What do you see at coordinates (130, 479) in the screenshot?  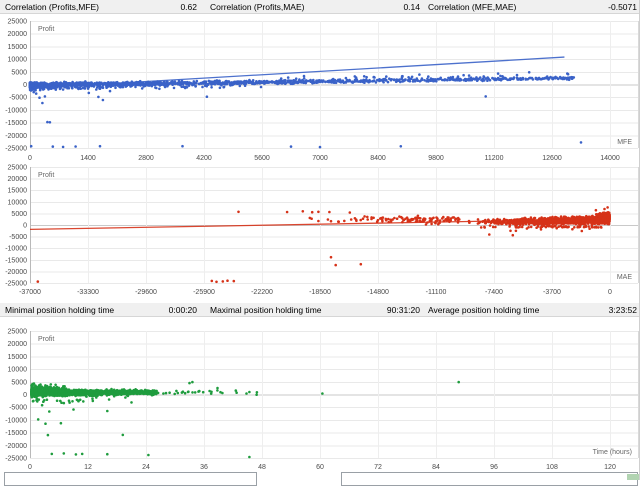 I see `bottom-panel-left` at bounding box center [130, 479].